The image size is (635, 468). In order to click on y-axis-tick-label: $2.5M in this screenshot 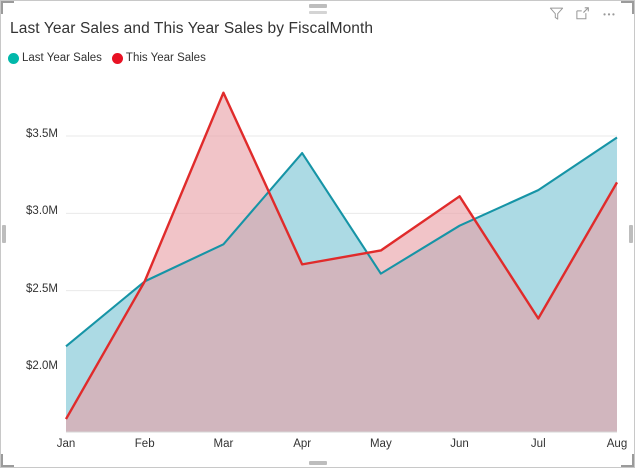, I will do `click(42, 288)`.